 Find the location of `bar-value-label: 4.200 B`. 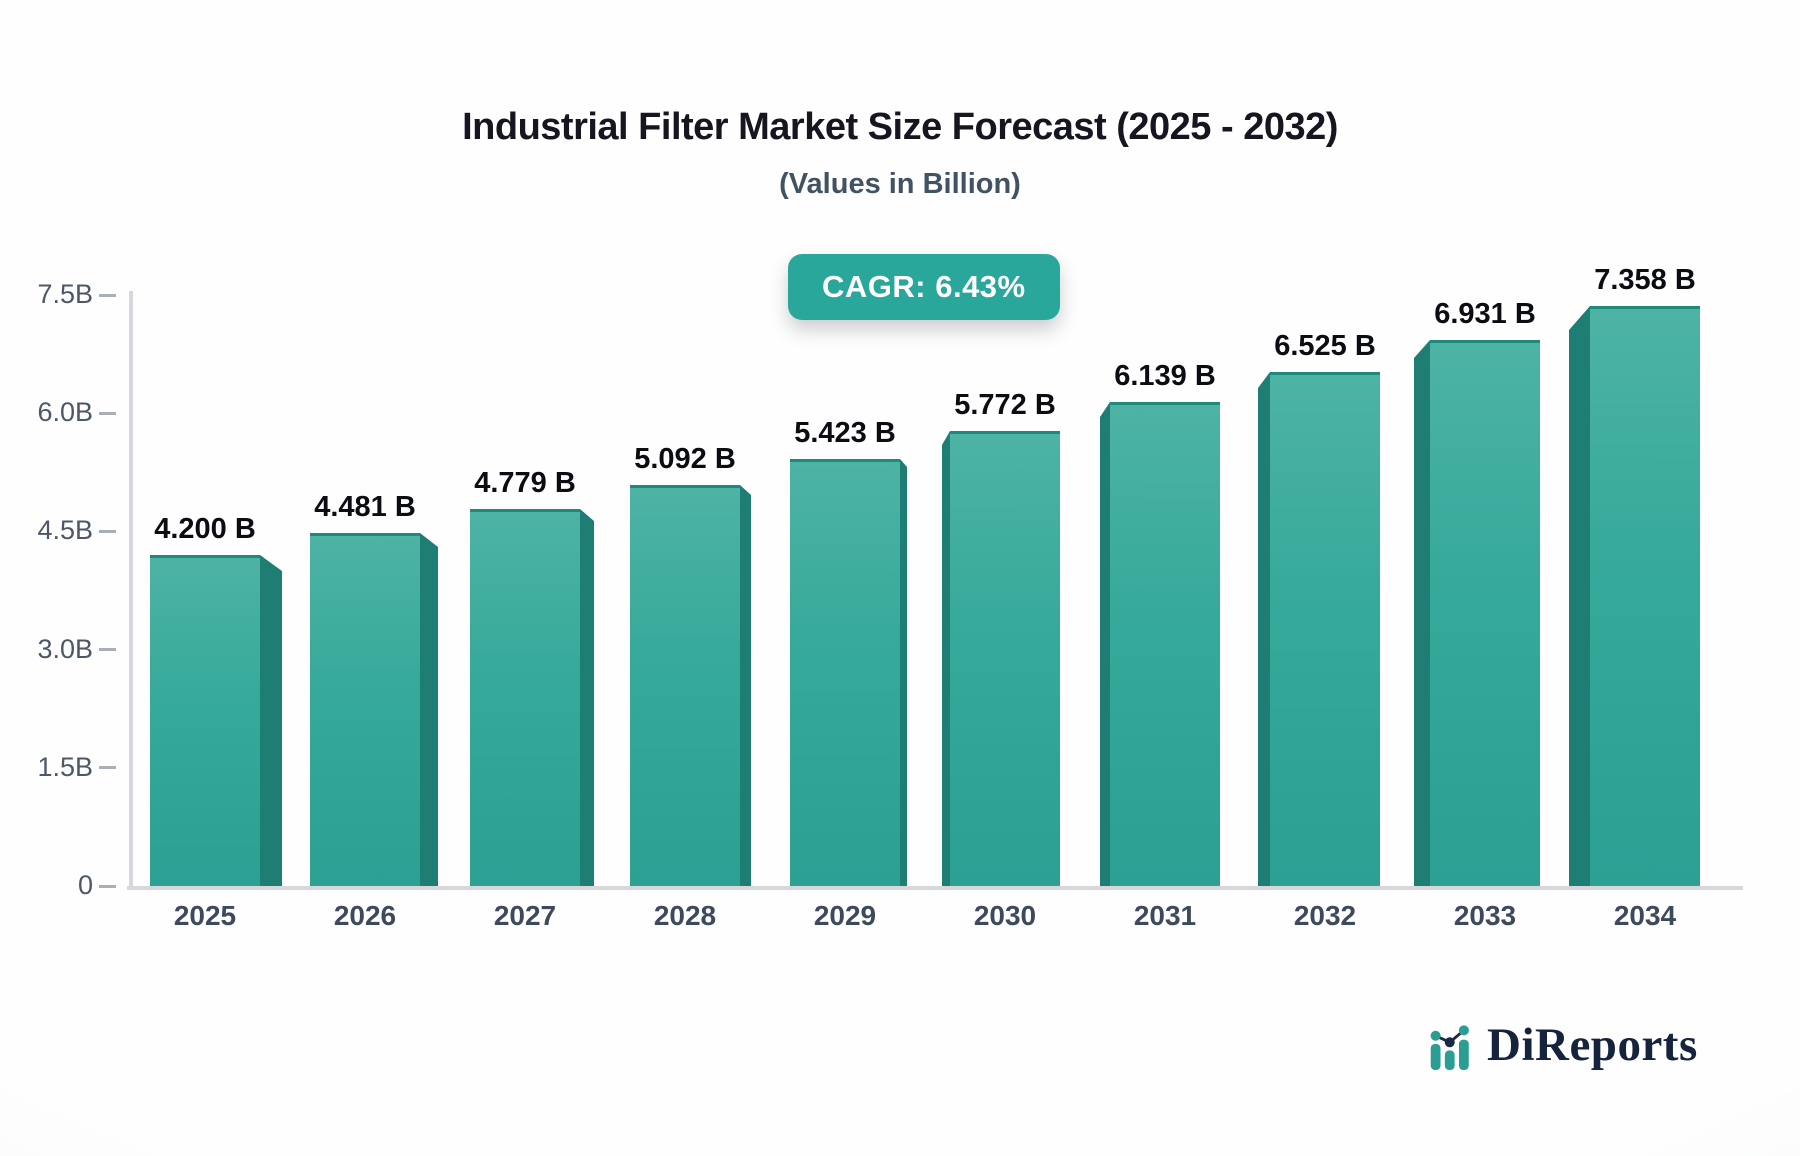

bar-value-label: 4.200 B is located at coordinates (205, 529).